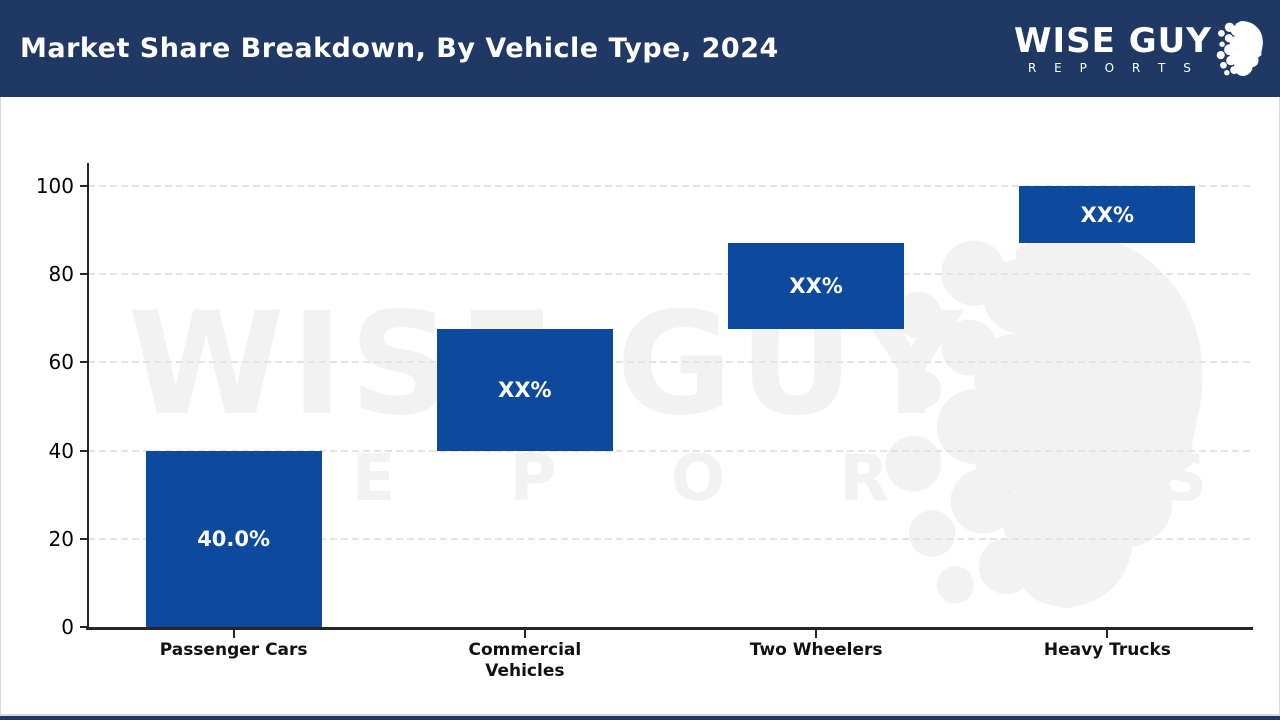 The width and height of the screenshot is (1280, 720). What do you see at coordinates (640, 718) in the screenshot?
I see `footer-accent-bar` at bounding box center [640, 718].